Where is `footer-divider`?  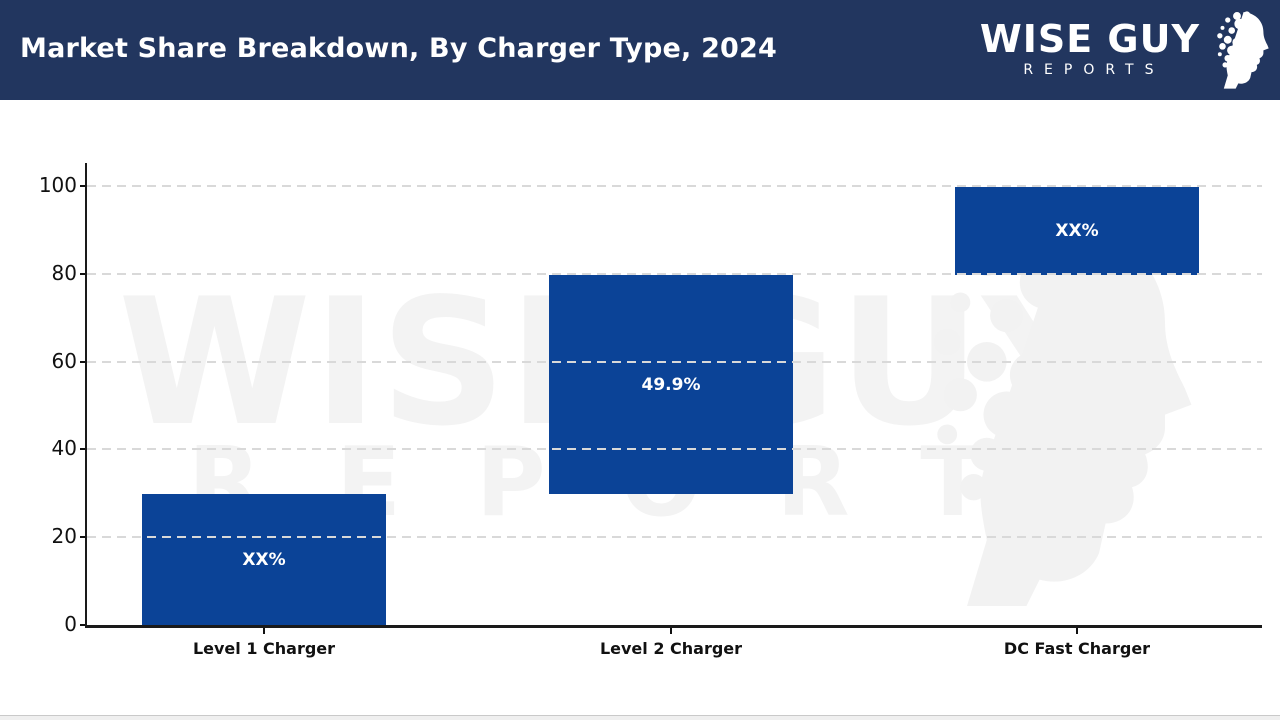 footer-divider is located at coordinates (640, 717).